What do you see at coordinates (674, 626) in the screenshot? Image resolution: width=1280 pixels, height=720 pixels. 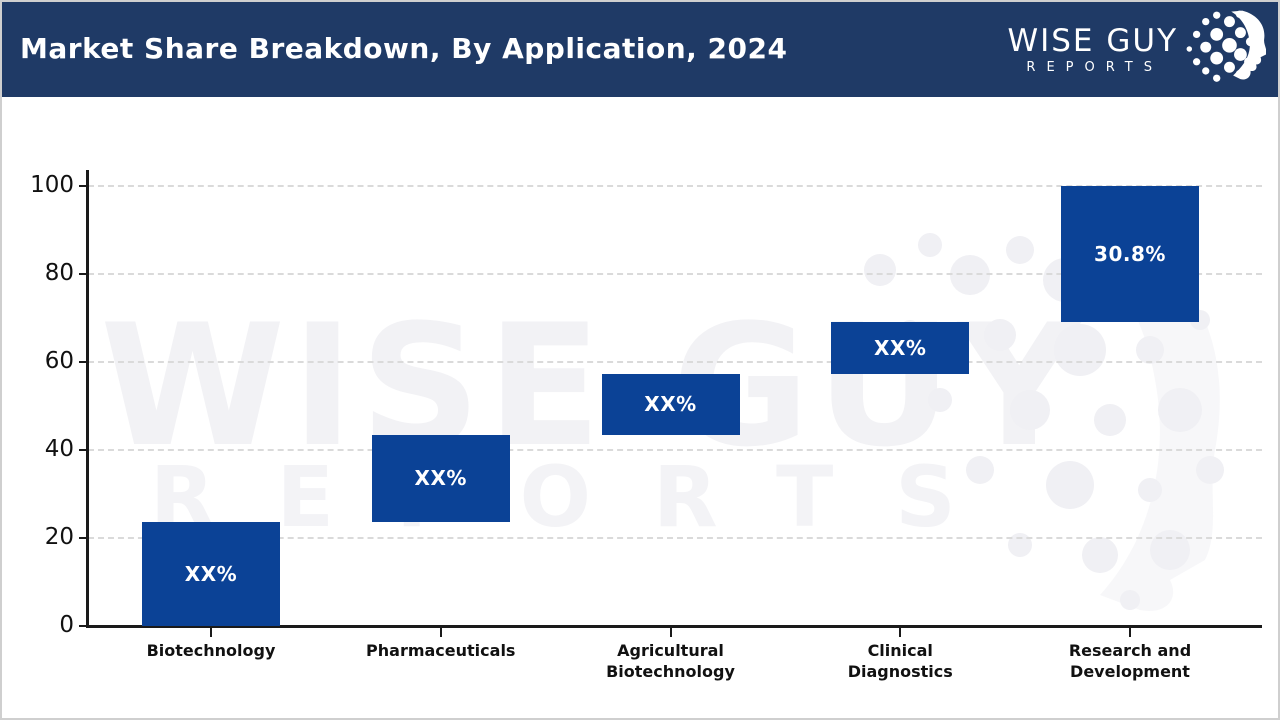 I see `x-axis-line` at bounding box center [674, 626].